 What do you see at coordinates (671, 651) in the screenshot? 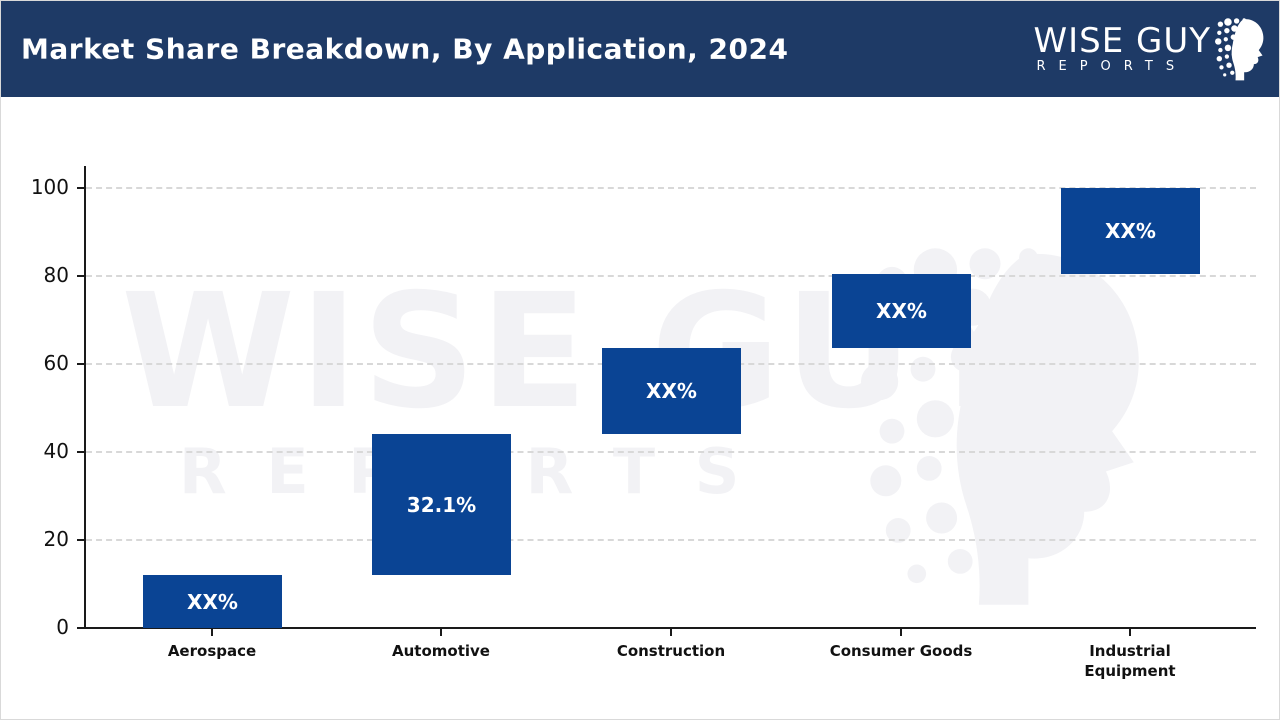
I see `x-tick-label: Construction` at bounding box center [671, 651].